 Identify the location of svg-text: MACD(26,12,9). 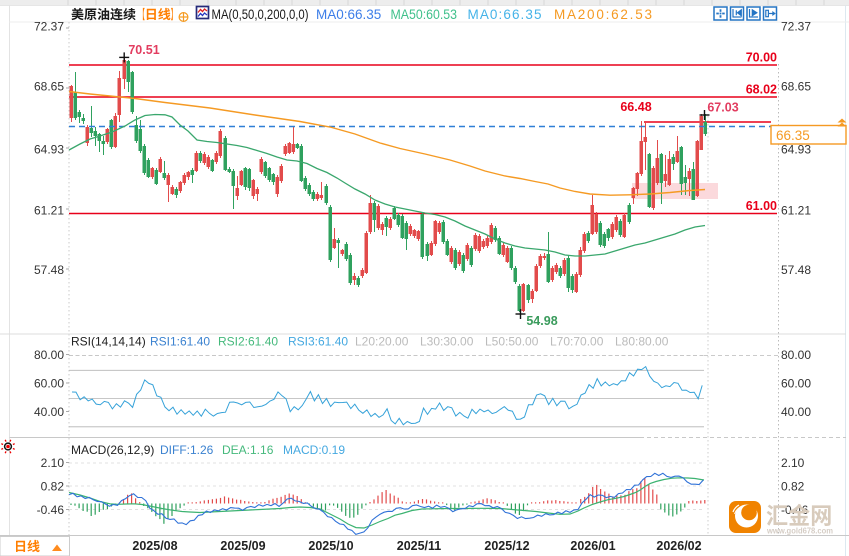
(112, 450).